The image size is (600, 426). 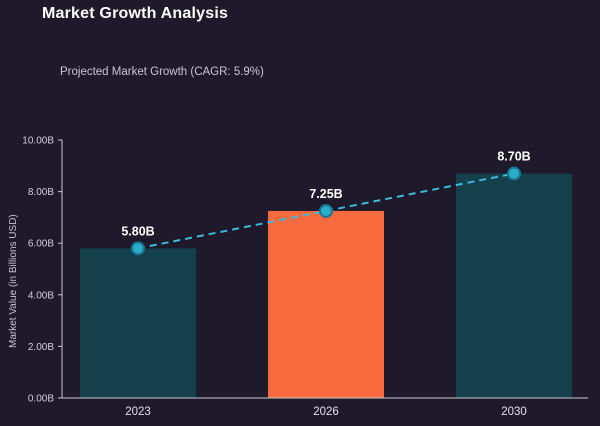 I want to click on y-tick-label: 4.00B, so click(x=41, y=295).